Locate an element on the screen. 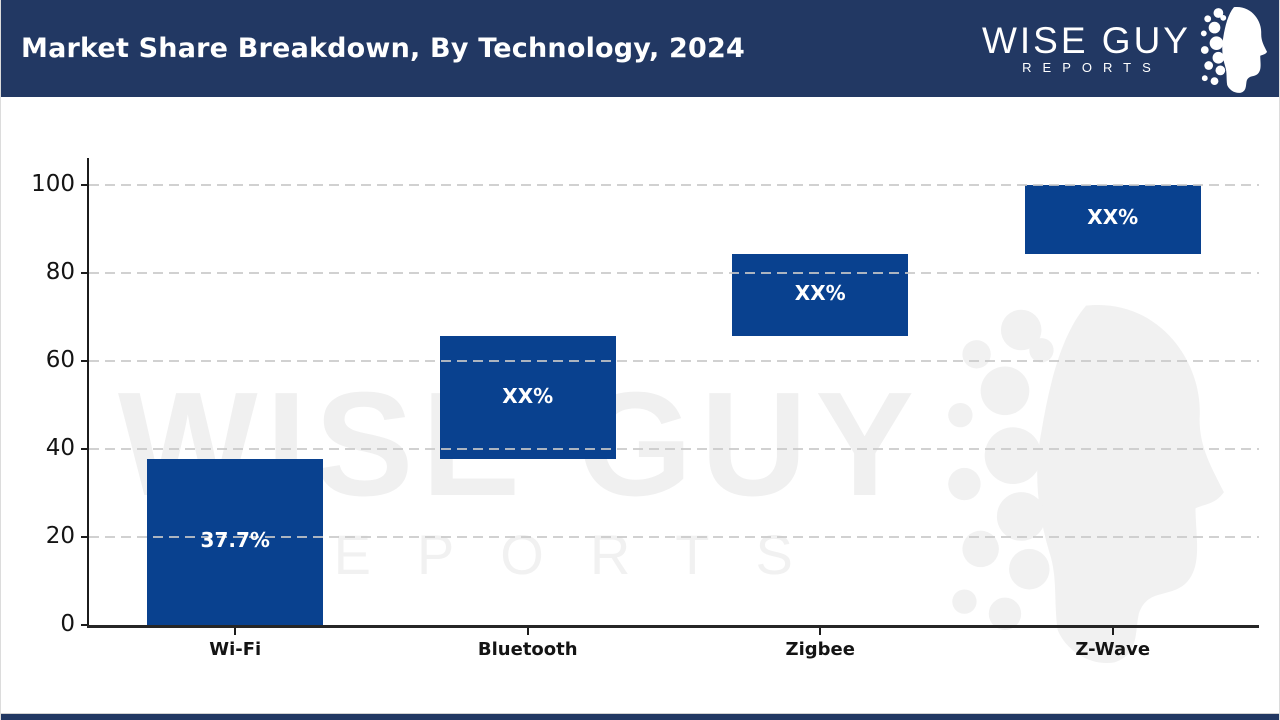 Image resolution: width=1280 pixels, height=720 pixels. footer-bar is located at coordinates (640, 717).